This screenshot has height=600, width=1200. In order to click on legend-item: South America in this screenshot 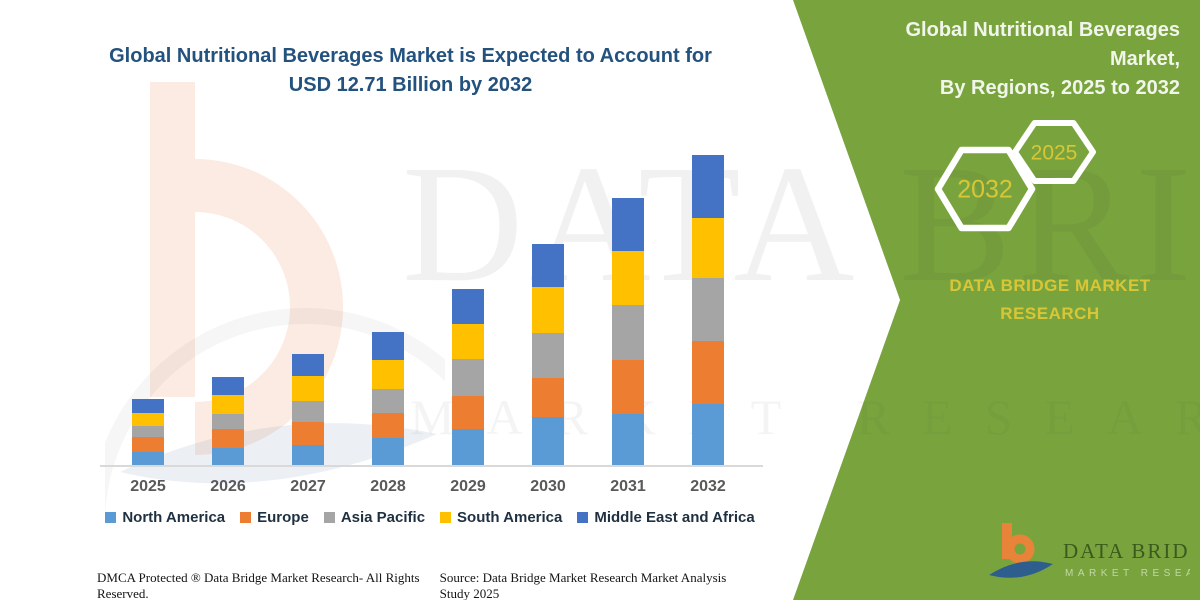, I will do `click(501, 517)`.